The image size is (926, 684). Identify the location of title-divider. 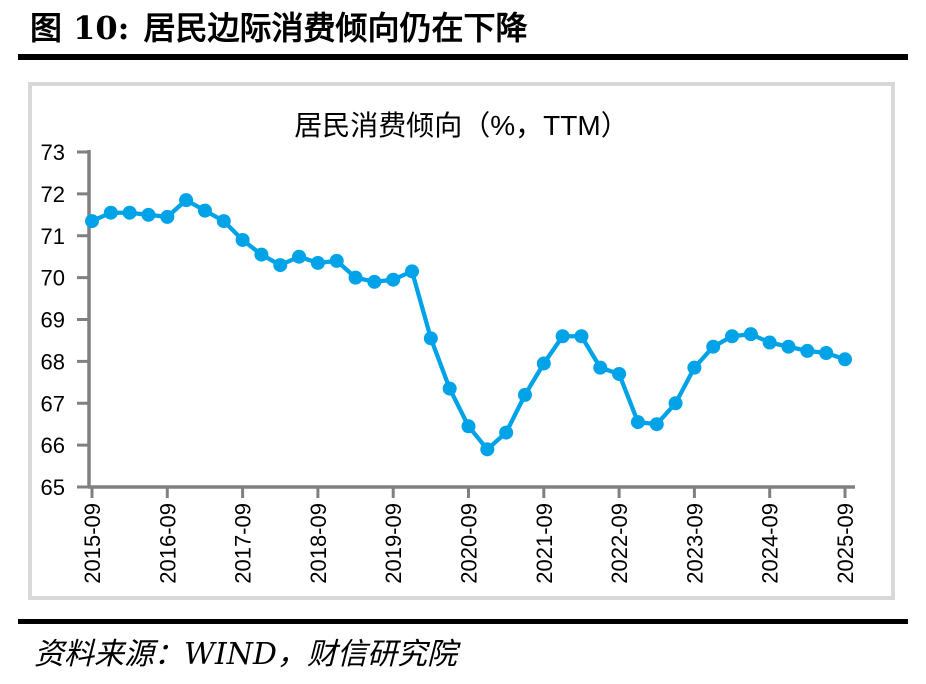
(463, 57).